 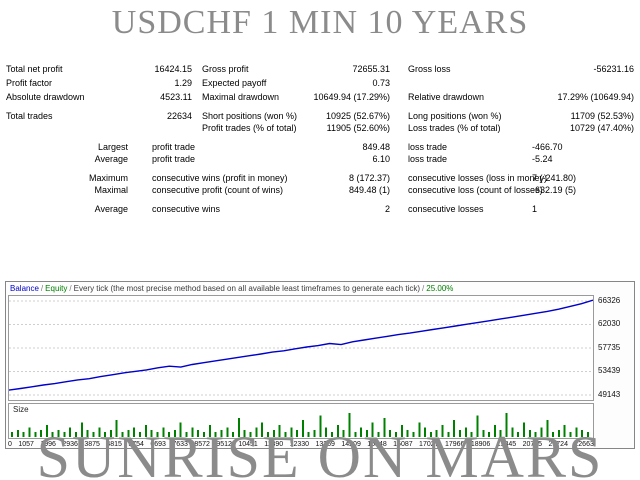 What do you see at coordinates (300, 425) in the screenshot?
I see `size-chart-svg` at bounding box center [300, 425].